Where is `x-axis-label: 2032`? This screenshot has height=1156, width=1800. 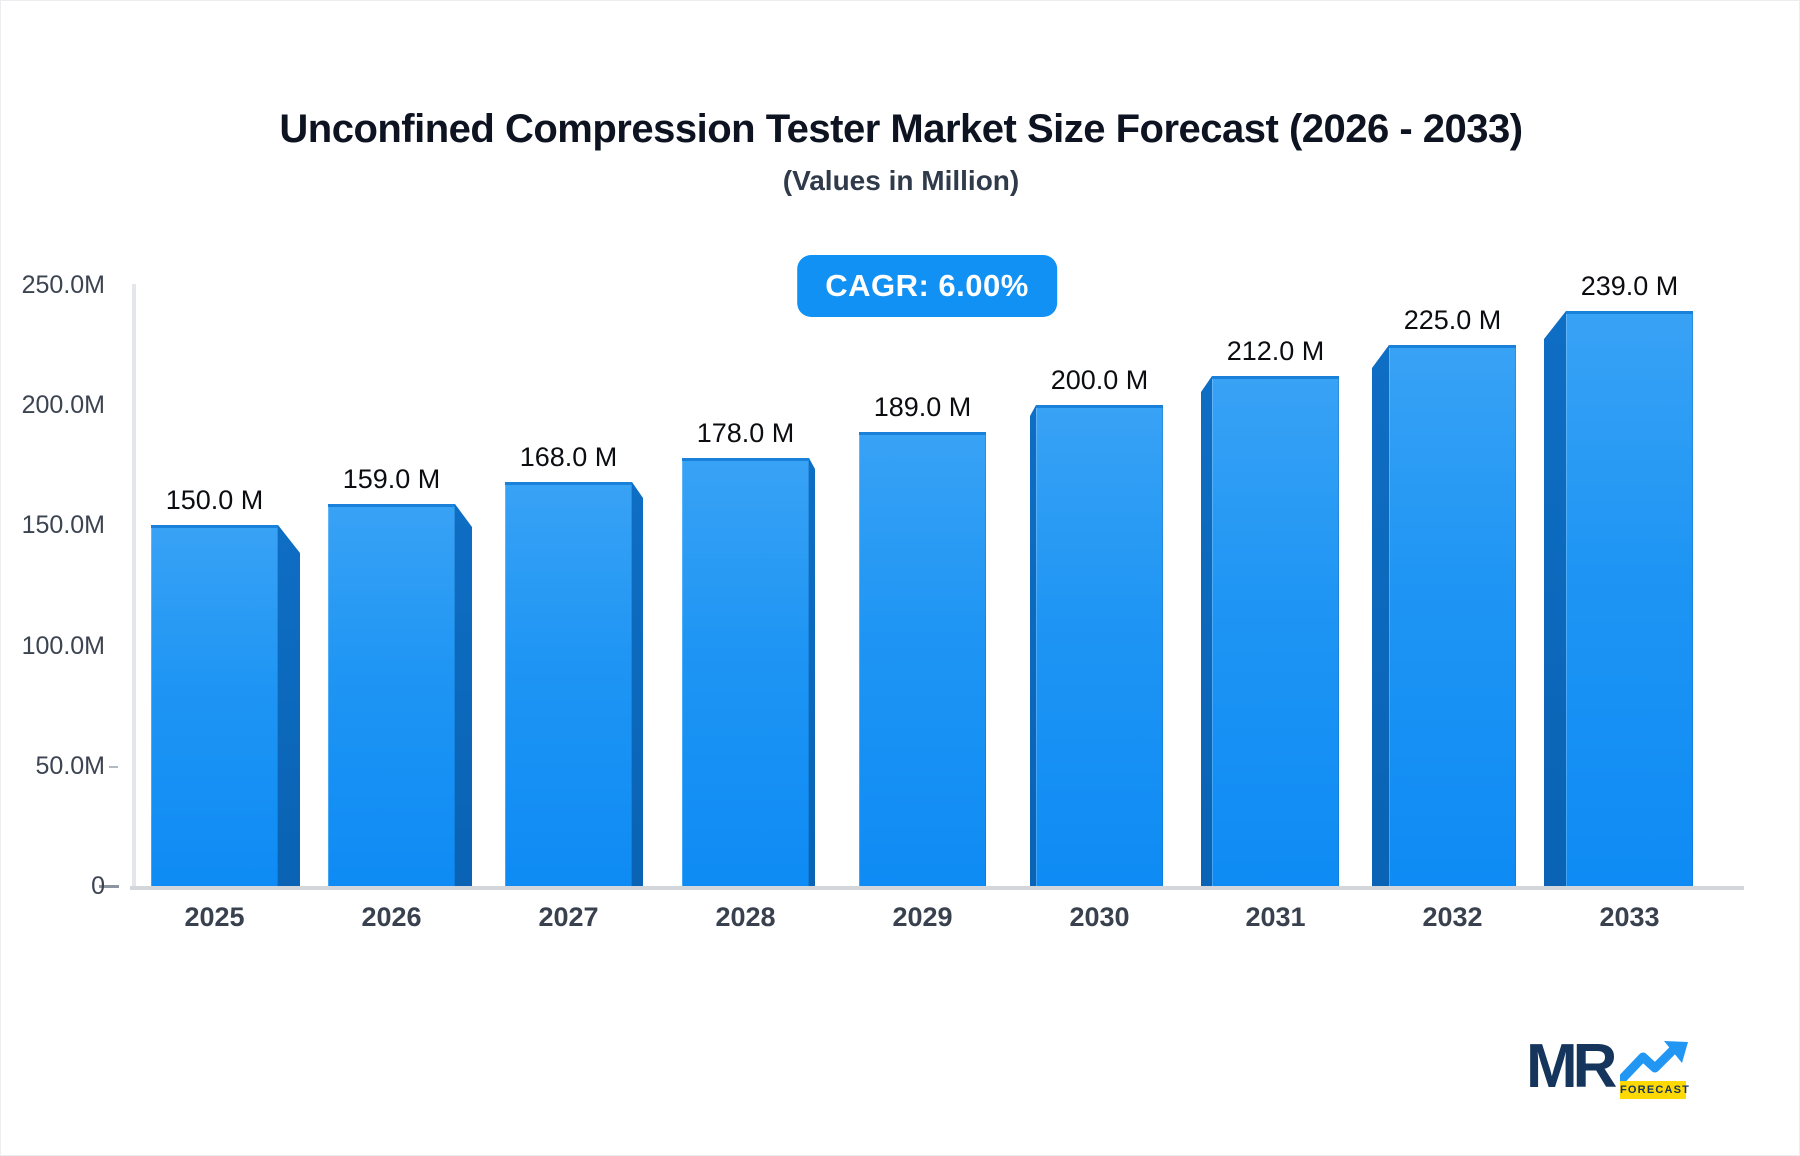 x-axis-label: 2032 is located at coordinates (1452, 917).